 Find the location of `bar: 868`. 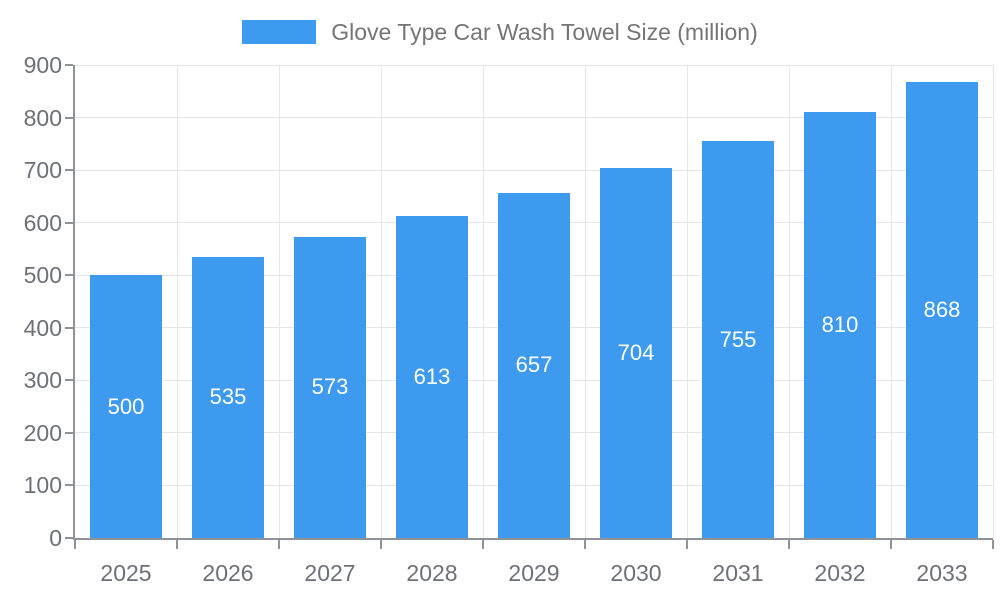

bar: 868 is located at coordinates (942, 309).